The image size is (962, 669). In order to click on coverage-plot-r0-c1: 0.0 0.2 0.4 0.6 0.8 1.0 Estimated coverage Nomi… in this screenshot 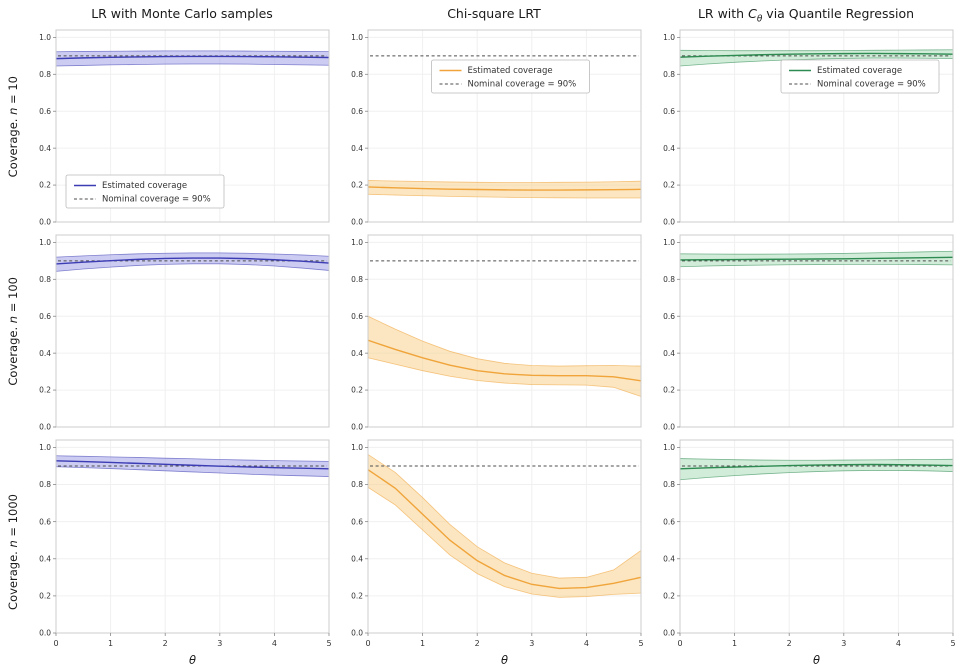, I will do `click(496, 128)`.